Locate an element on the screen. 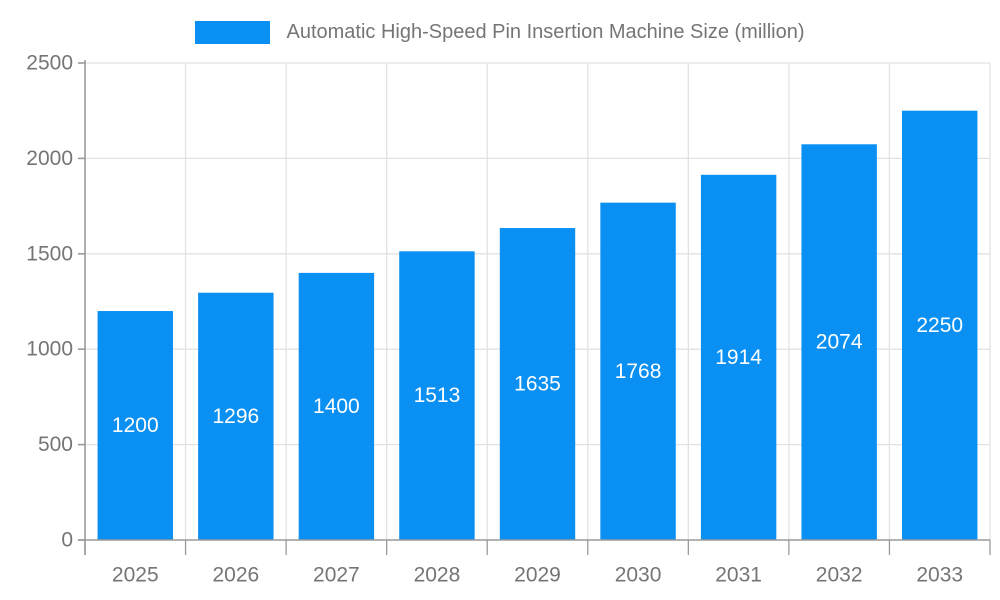  bar-2025 is located at coordinates (135, 425).